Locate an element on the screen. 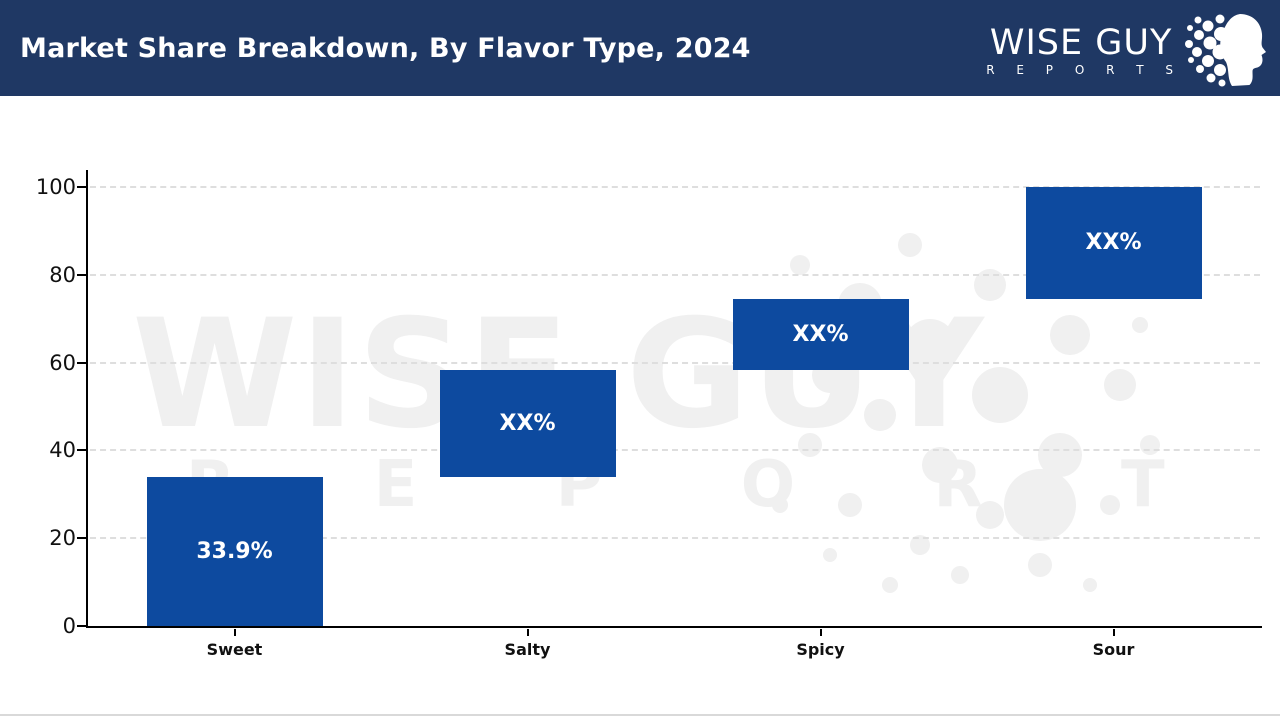  bar-sweet: 33.9% is located at coordinates (234, 551).